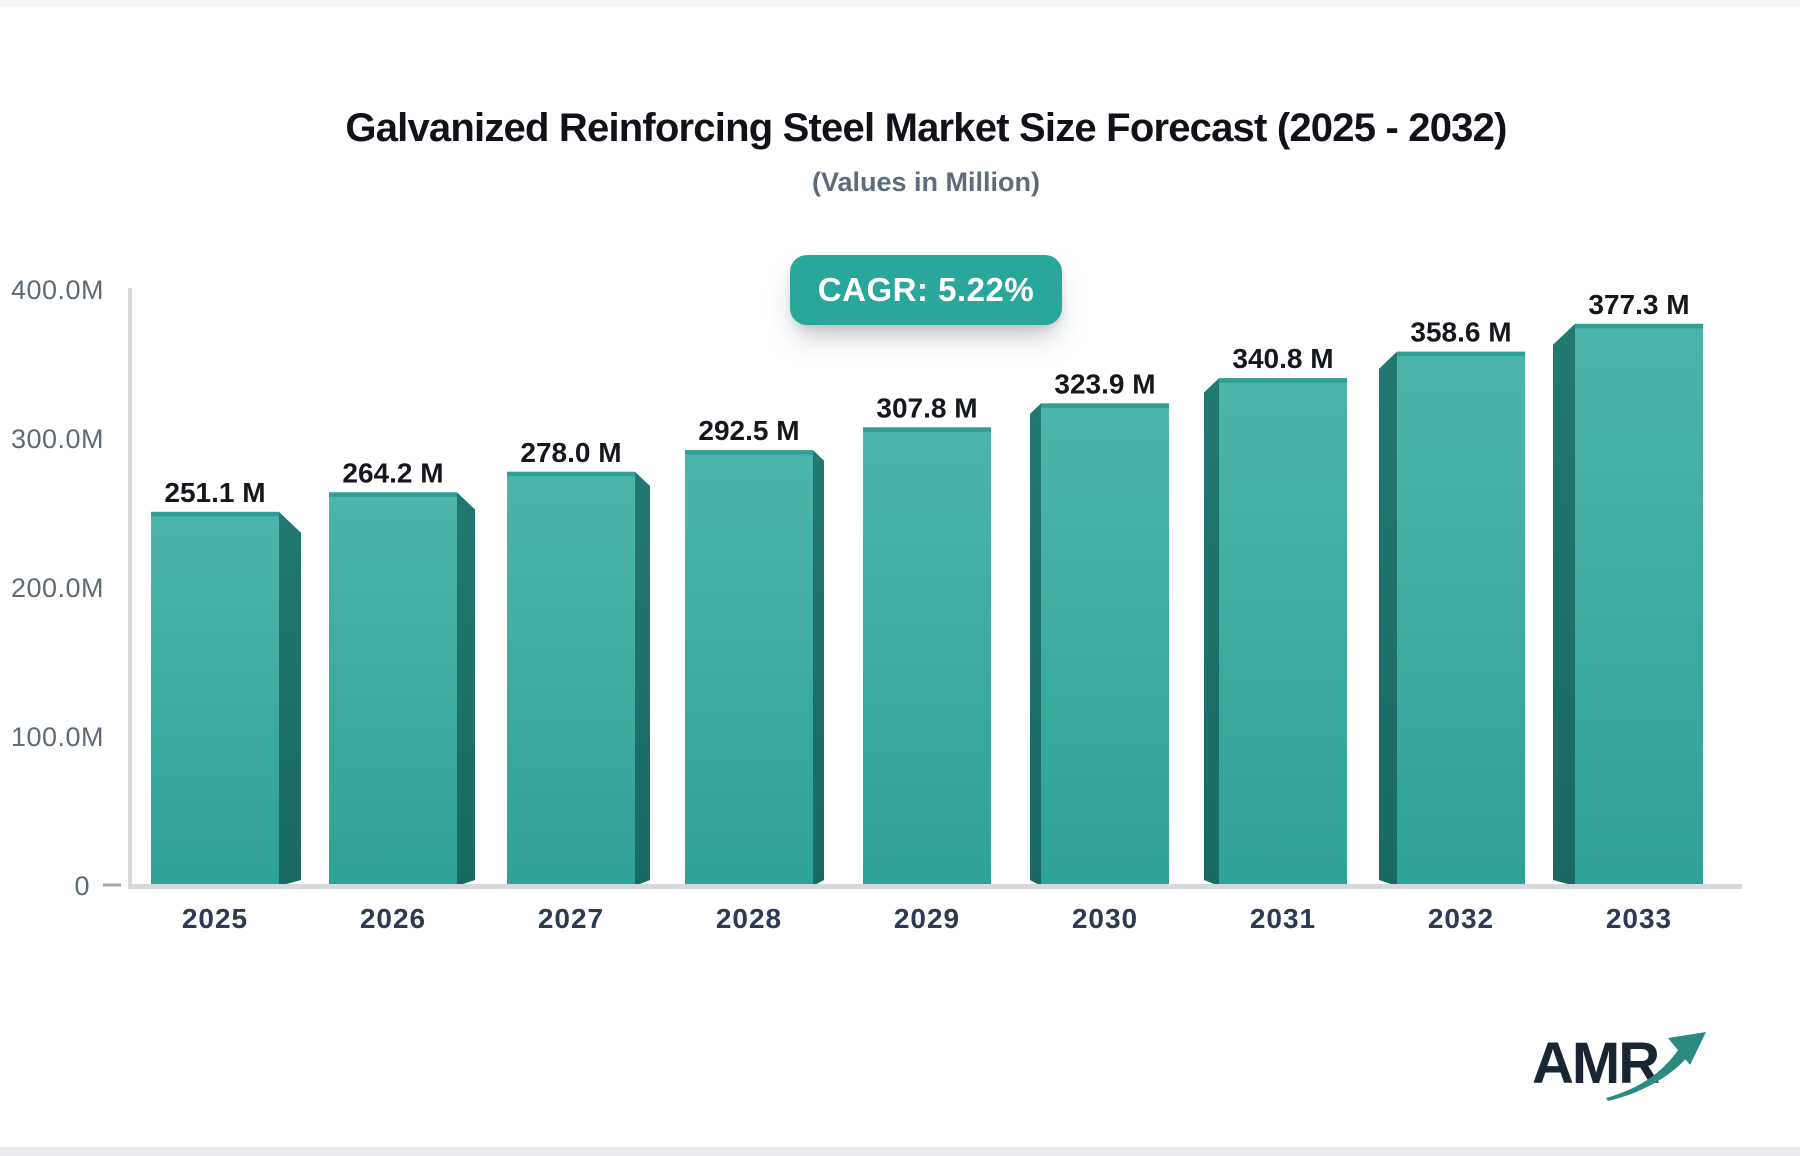 The image size is (1800, 1156). What do you see at coordinates (900, 1151) in the screenshot?
I see `bottom-border` at bounding box center [900, 1151].